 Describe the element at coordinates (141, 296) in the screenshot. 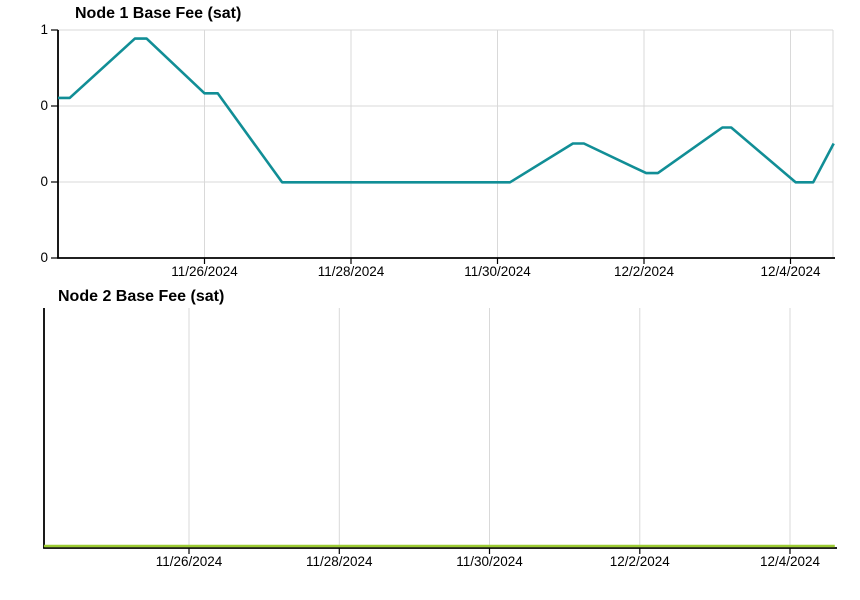

I see `chart-title-node2: Node 2 Base Fee (sat)` at that location.